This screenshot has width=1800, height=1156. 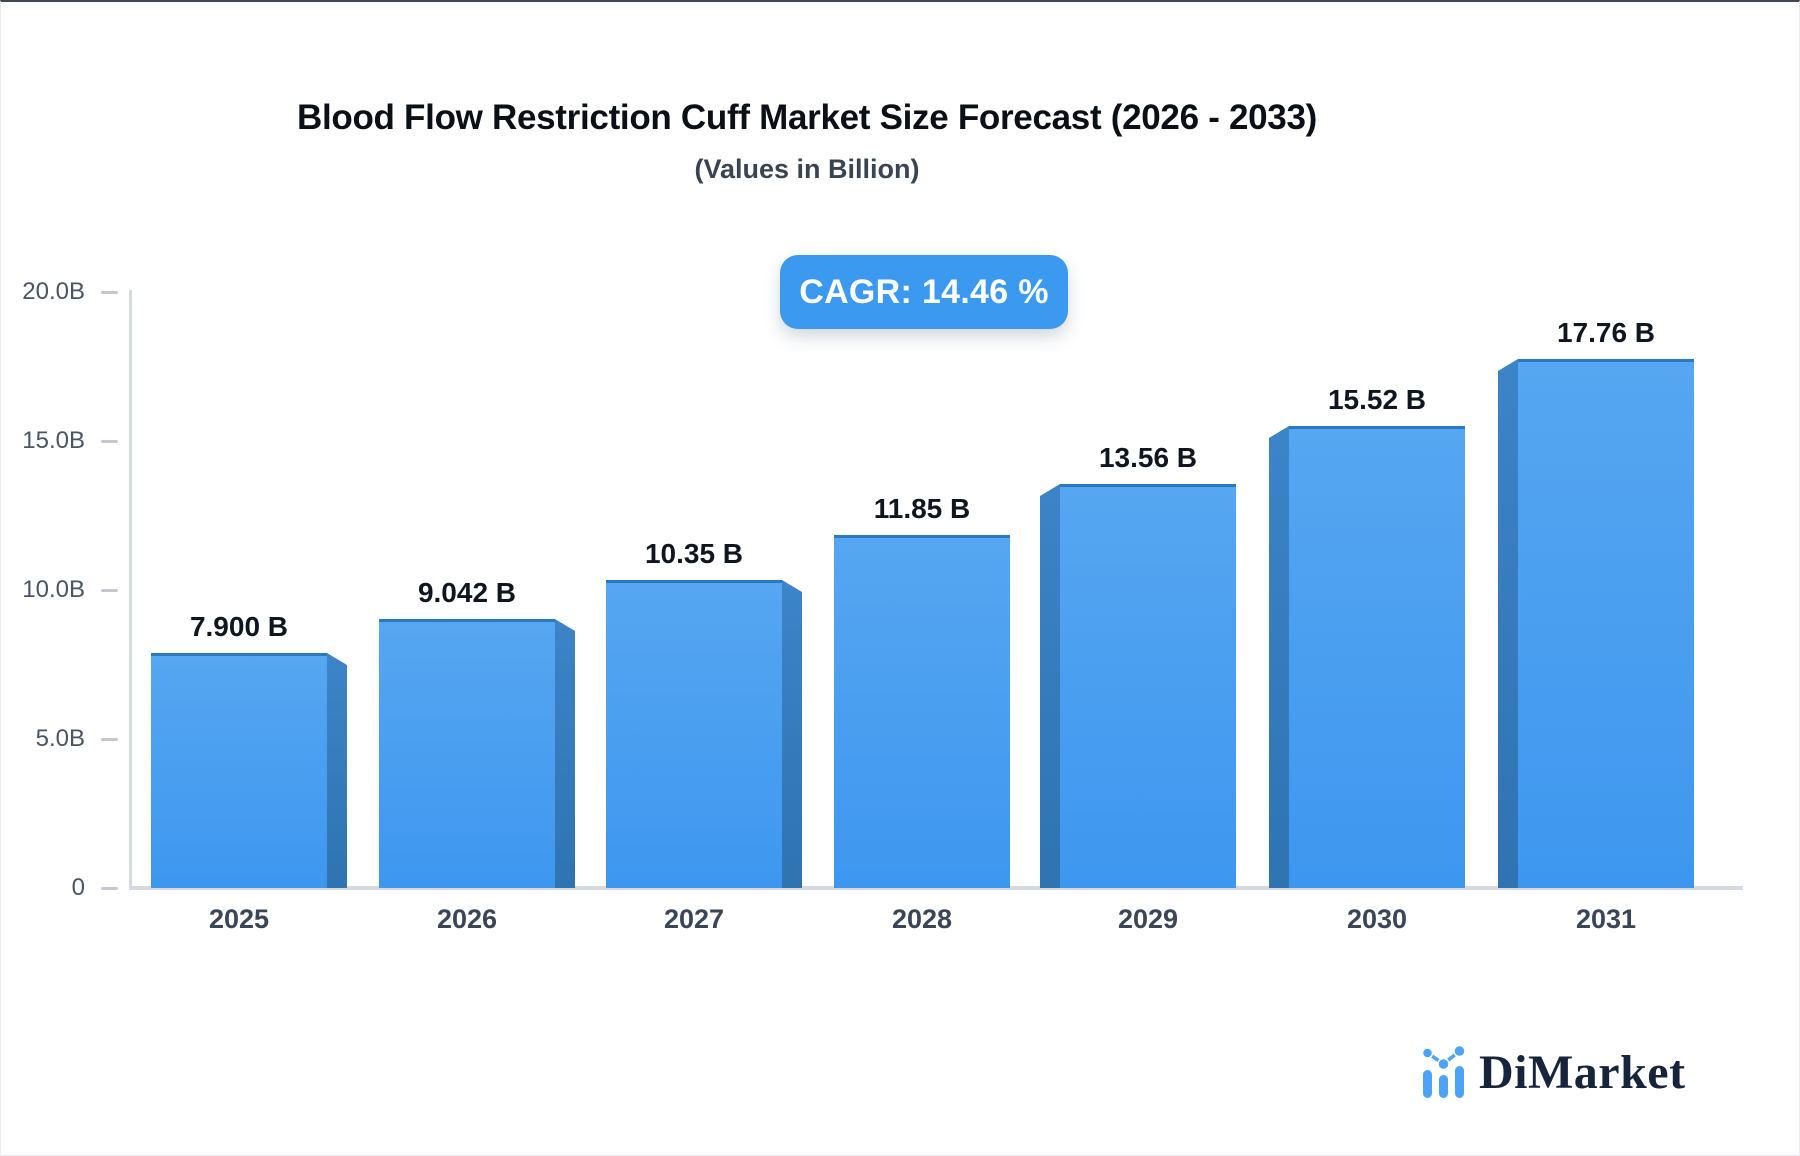 What do you see at coordinates (53, 291) in the screenshot?
I see `y-axis-tick-label: 20.0B` at bounding box center [53, 291].